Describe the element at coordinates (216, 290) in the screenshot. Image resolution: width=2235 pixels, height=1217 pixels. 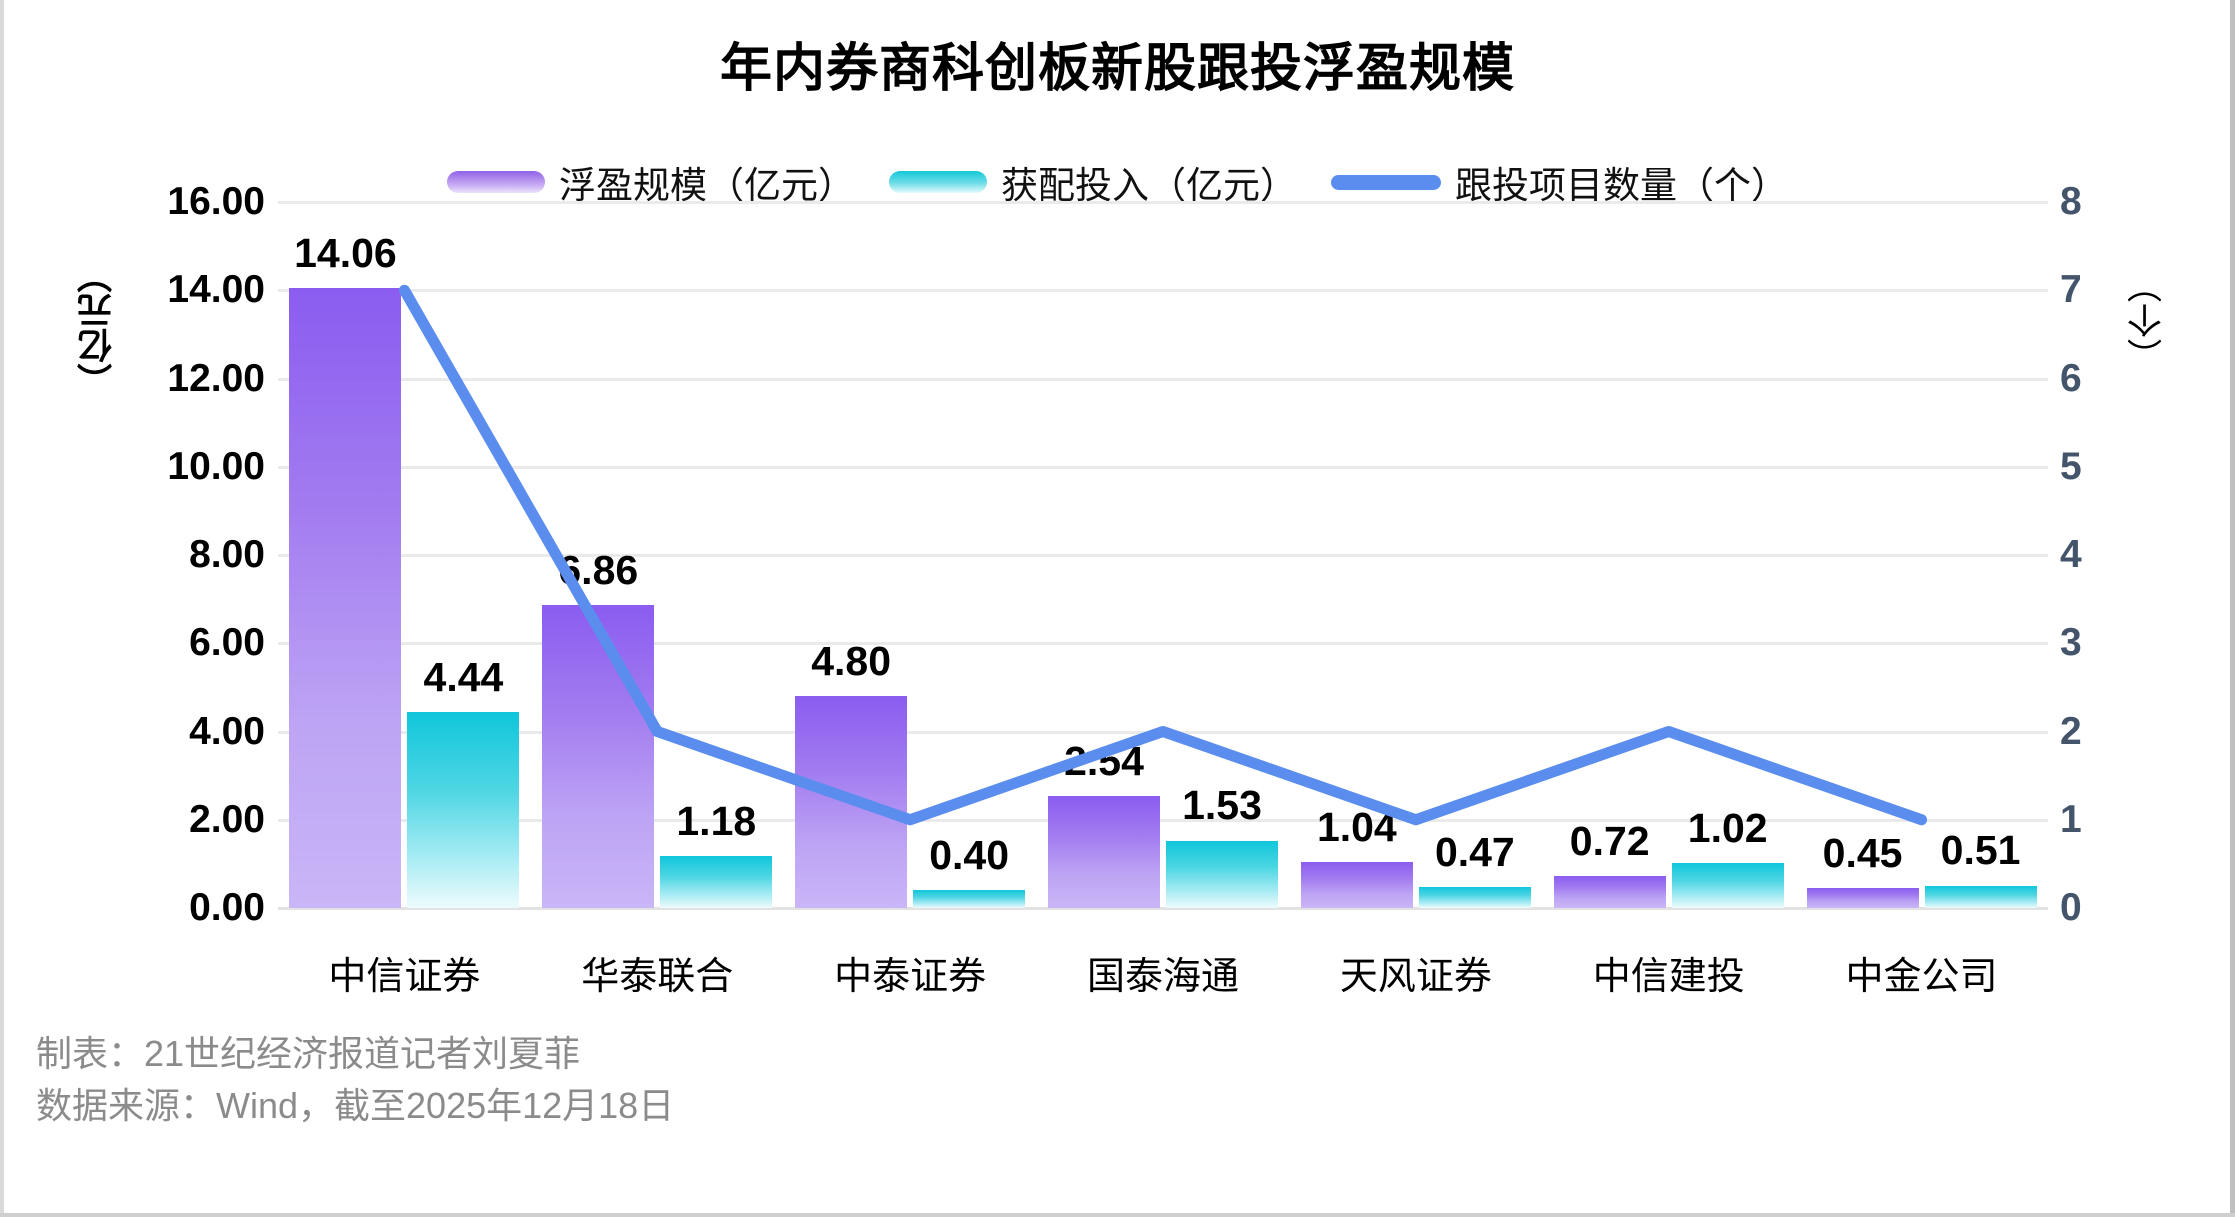
I see `y-axis-left-tick-label: 14.00` at that location.